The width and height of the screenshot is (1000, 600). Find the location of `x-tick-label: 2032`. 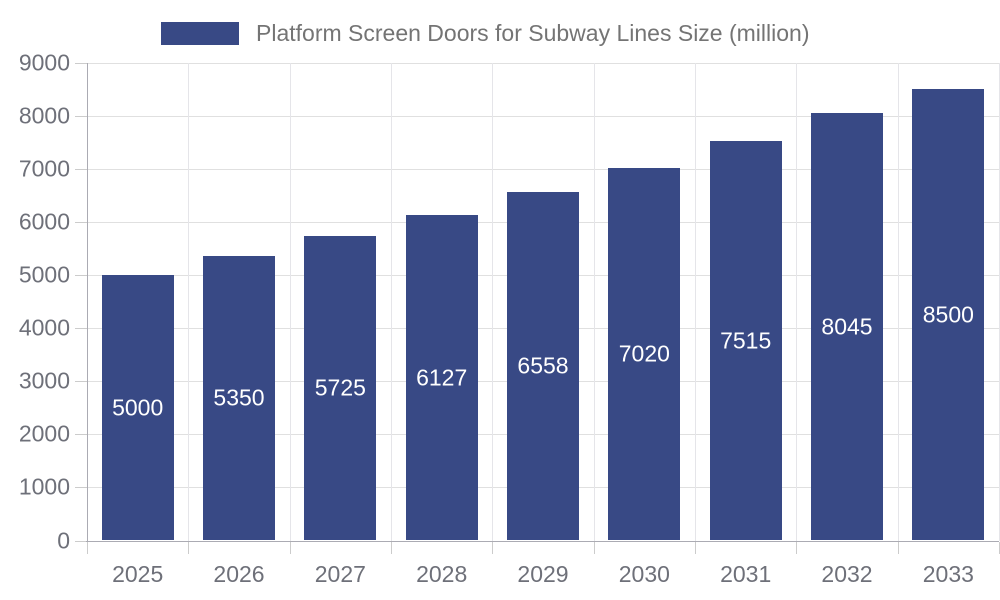

x-tick-label: 2032 is located at coordinates (847, 574).